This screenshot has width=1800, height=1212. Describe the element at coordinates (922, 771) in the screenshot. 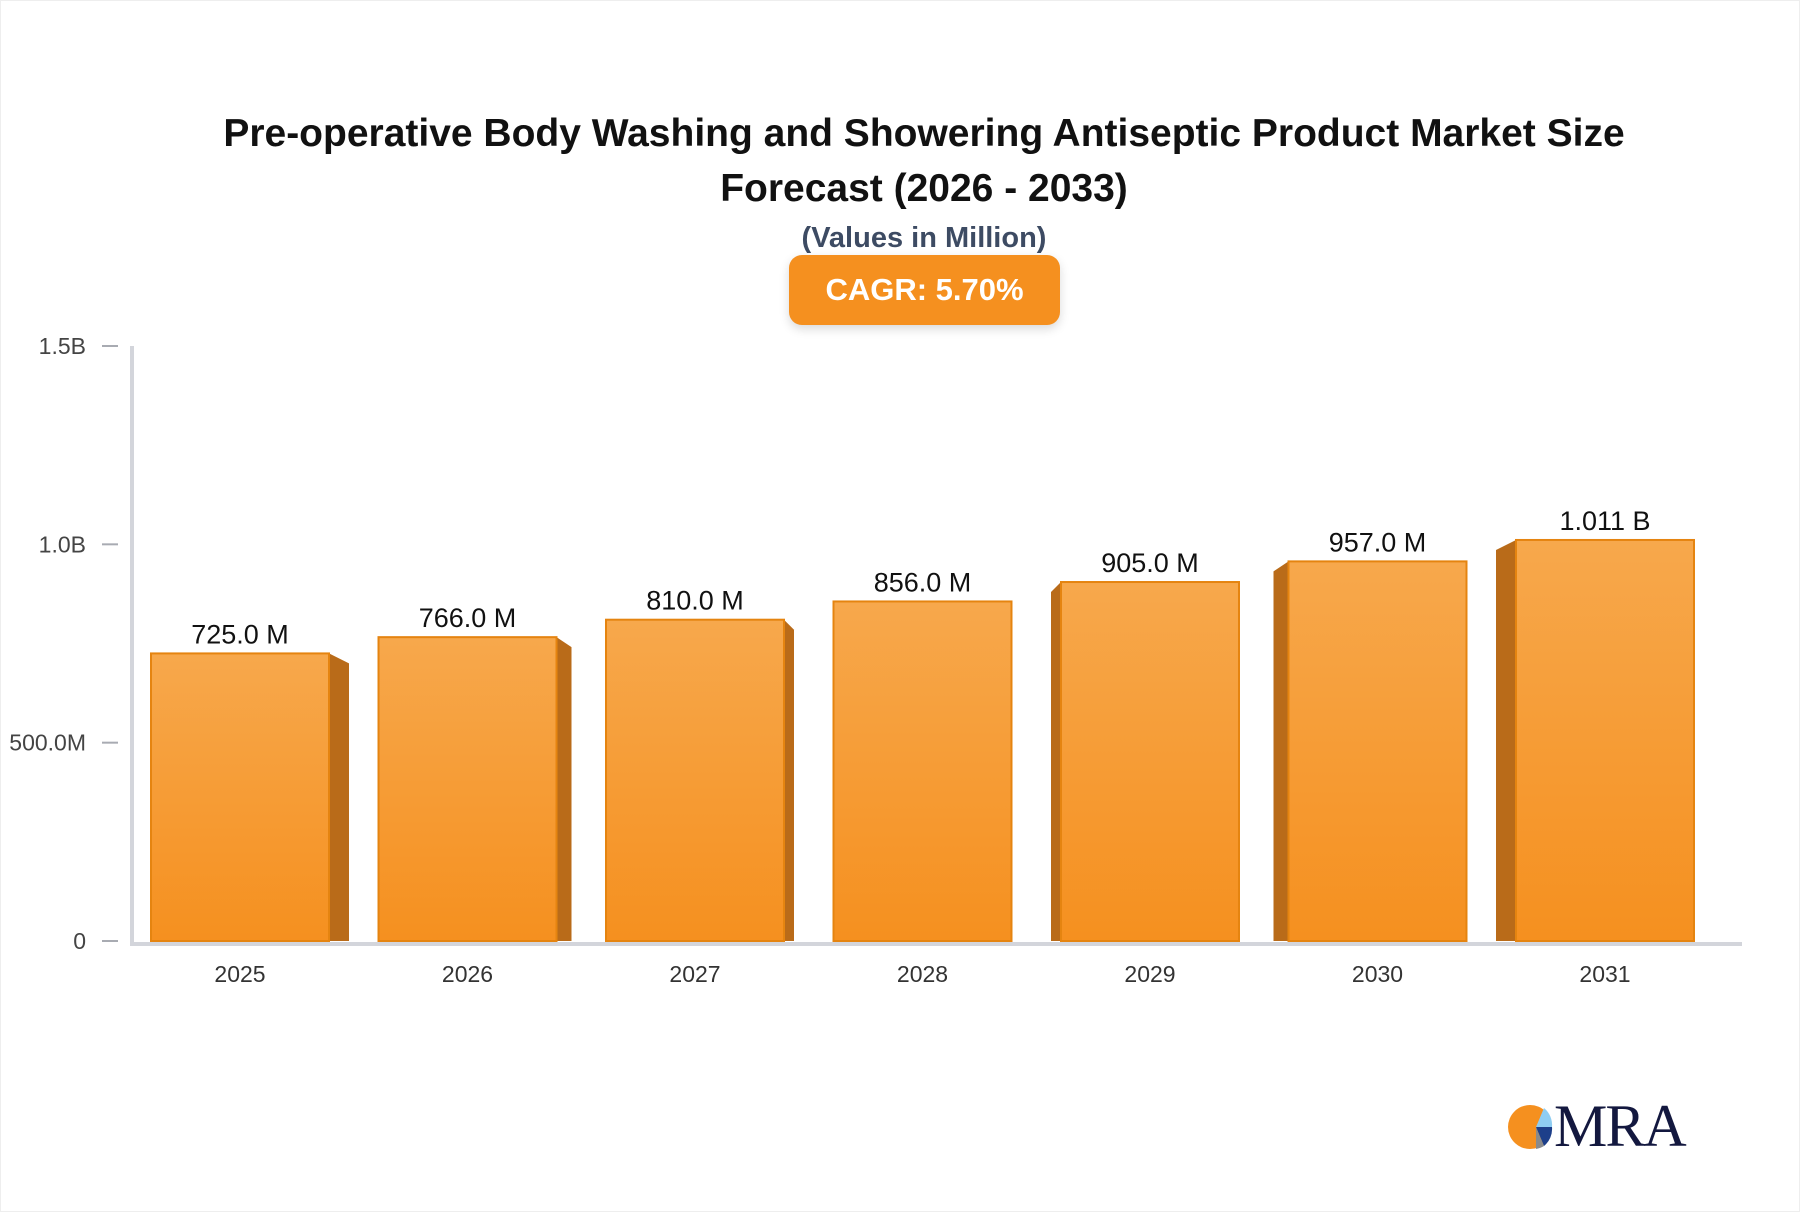

I see `bar-2028` at that location.